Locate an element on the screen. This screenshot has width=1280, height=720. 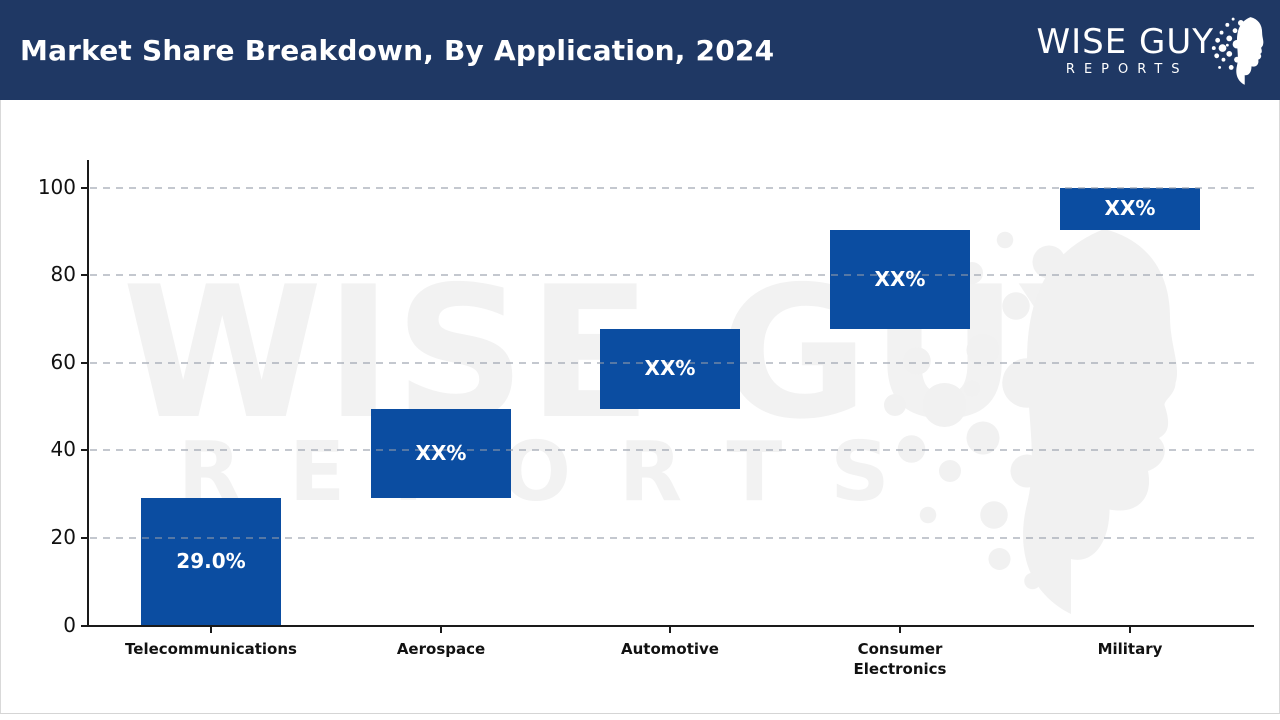
brand-head-icon is located at coordinates (1237, 51).